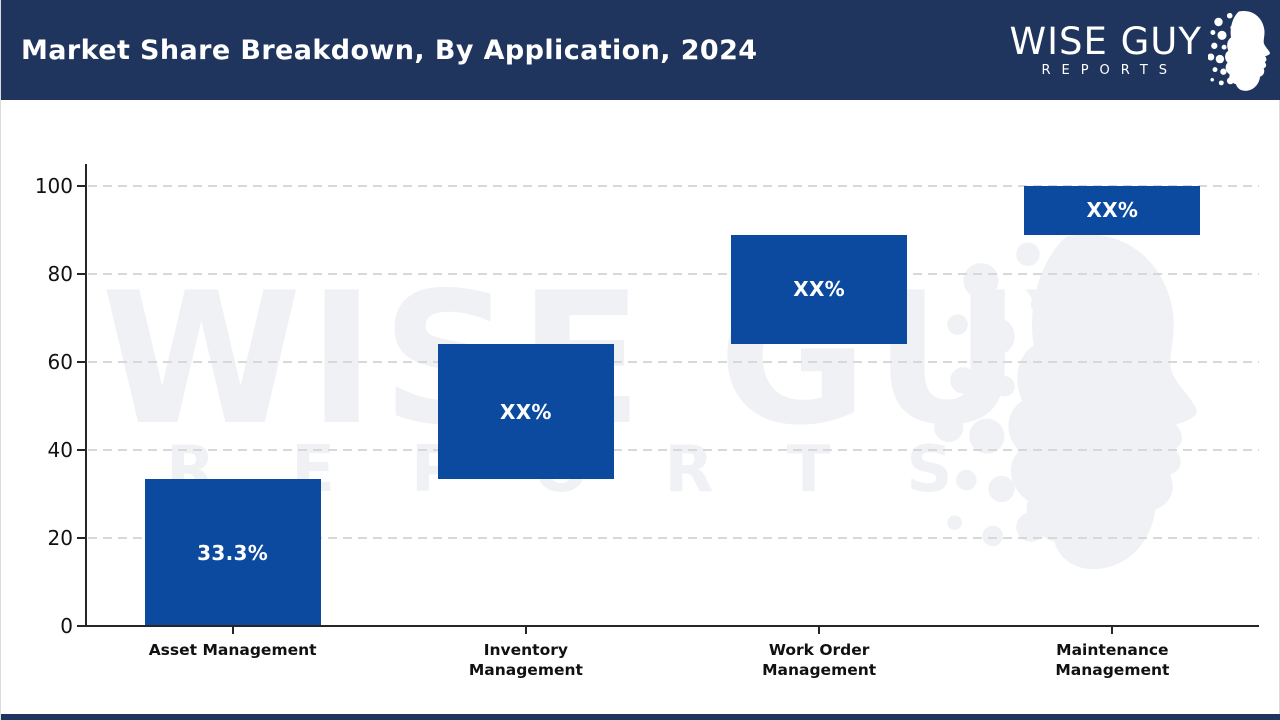 The width and height of the screenshot is (1280, 720). Describe the element at coordinates (86, 395) in the screenshot. I see `y-axis-line` at that location.